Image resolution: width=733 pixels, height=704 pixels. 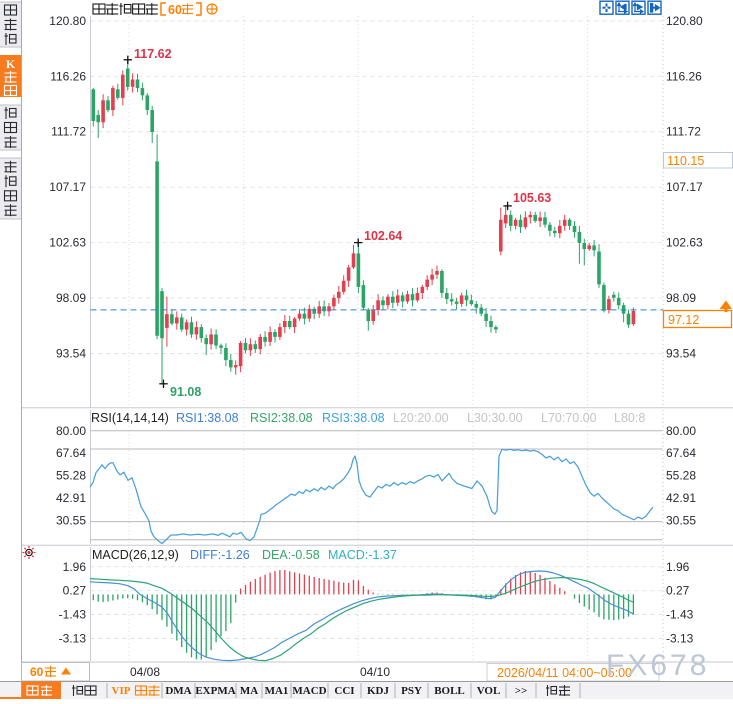 I want to click on svg-text: 91.08, so click(x=185, y=392).